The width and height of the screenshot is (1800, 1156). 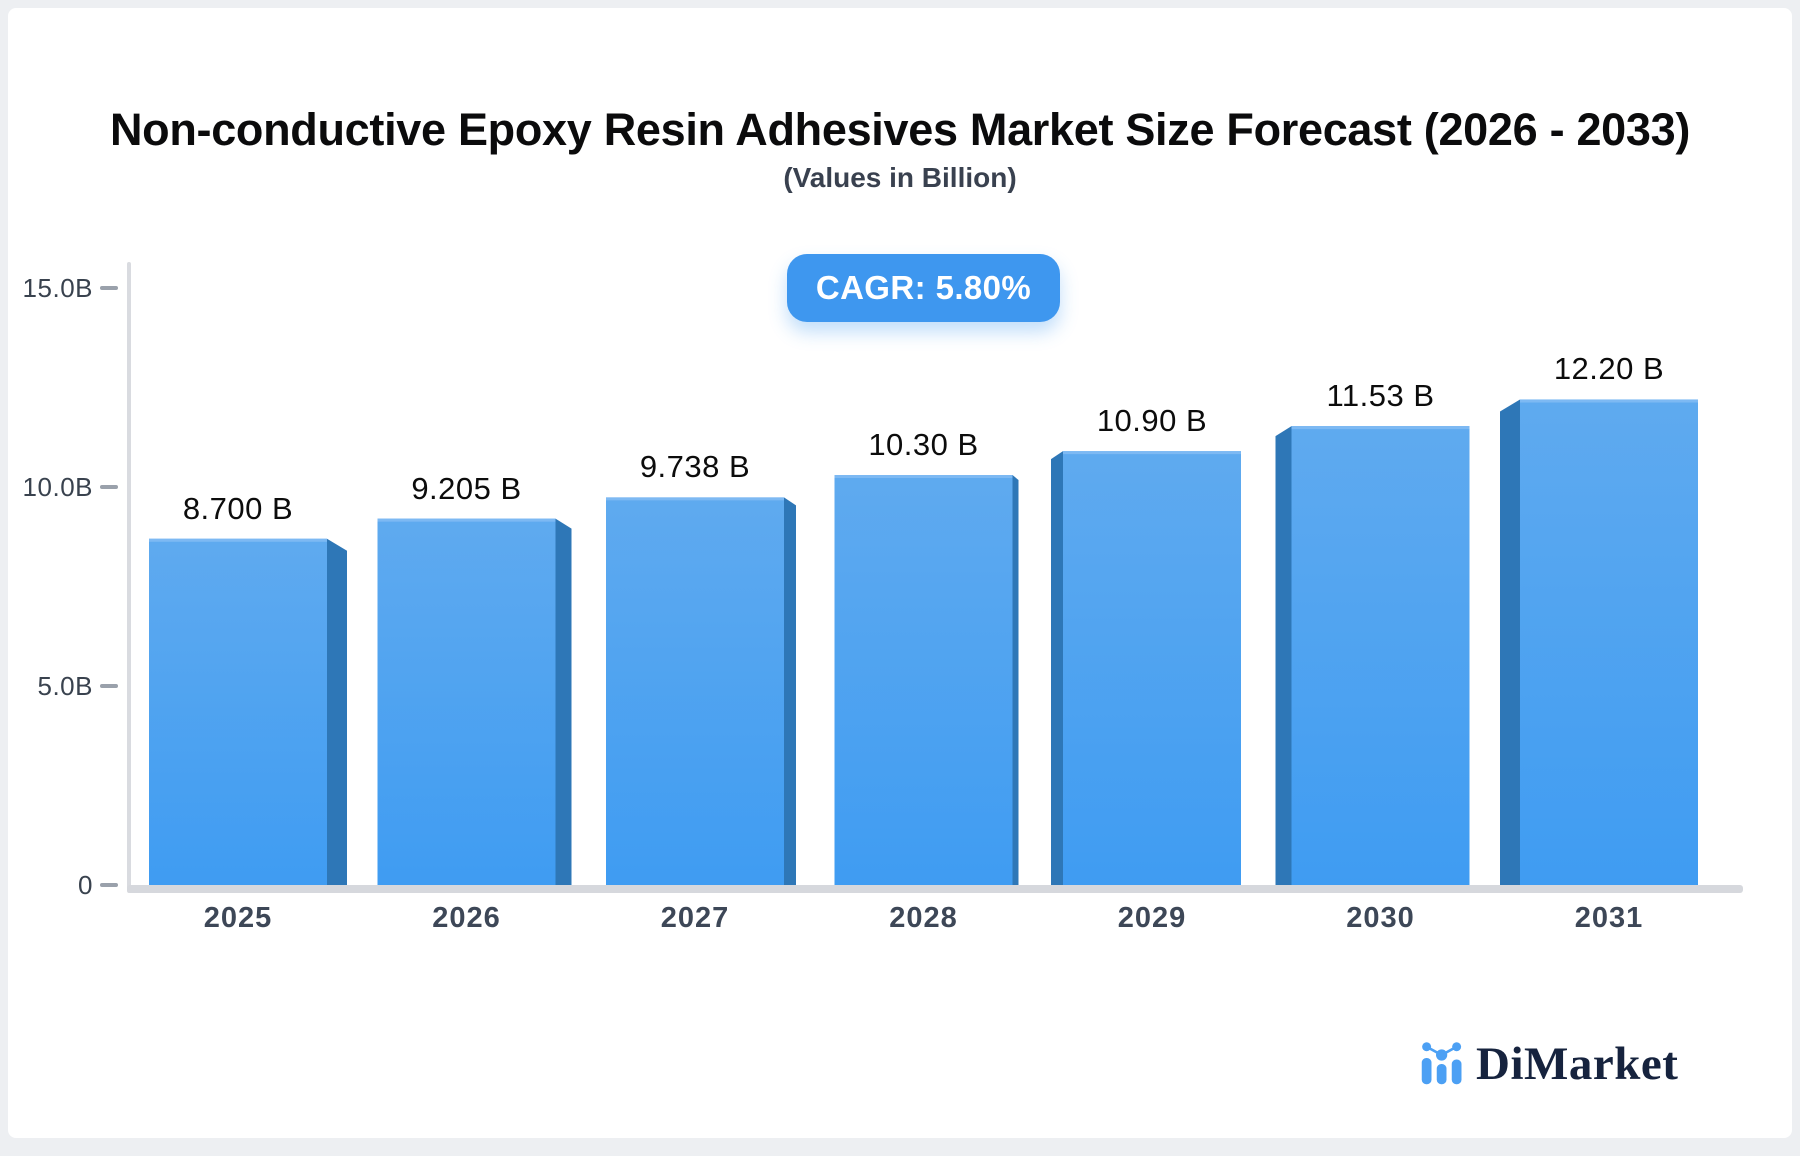 What do you see at coordinates (1152, 421) in the screenshot?
I see `bar-value-label: 10.90 B` at bounding box center [1152, 421].